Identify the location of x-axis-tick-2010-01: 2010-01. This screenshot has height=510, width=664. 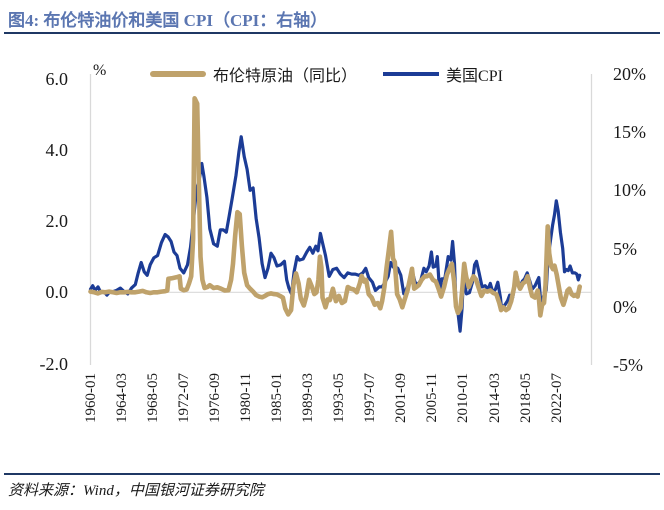
(463, 398).